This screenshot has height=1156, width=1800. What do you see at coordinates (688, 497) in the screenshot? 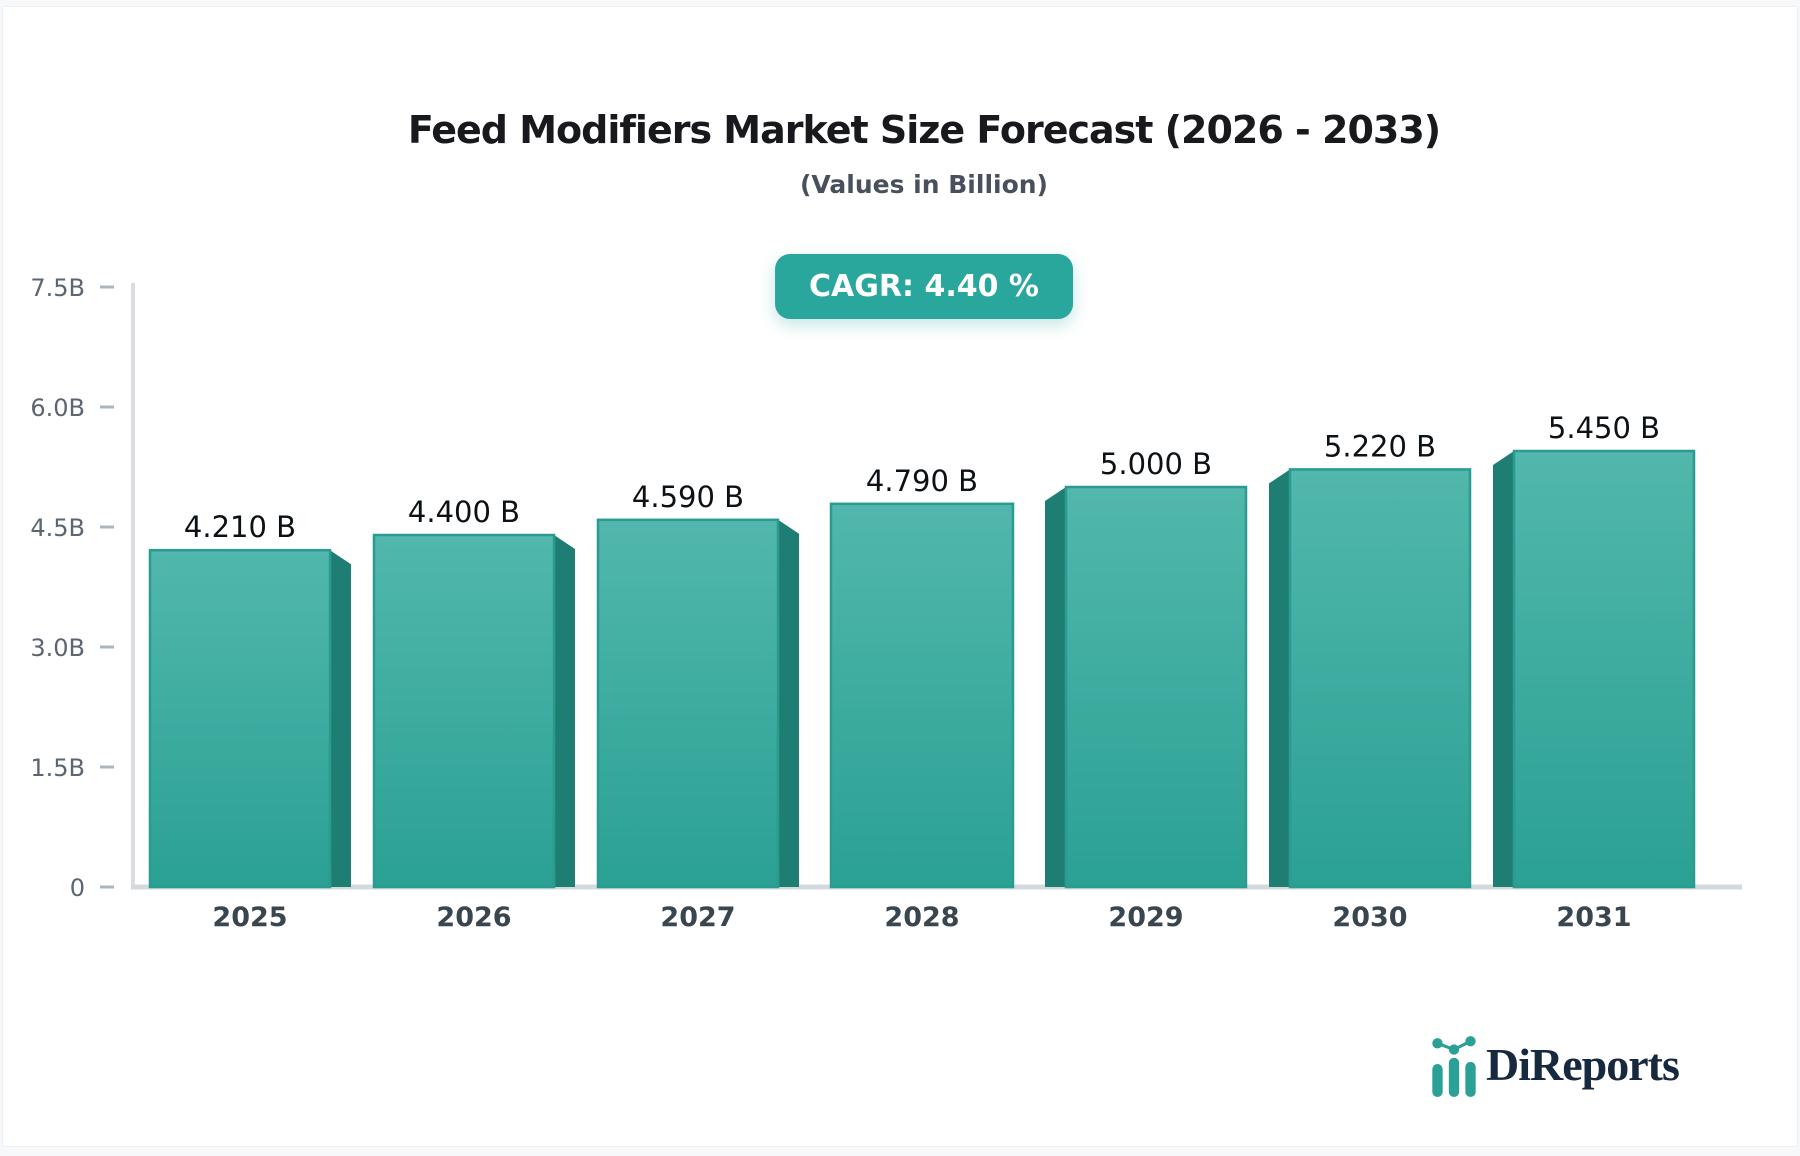
I see `bar-value-label: 4.590 B` at bounding box center [688, 497].